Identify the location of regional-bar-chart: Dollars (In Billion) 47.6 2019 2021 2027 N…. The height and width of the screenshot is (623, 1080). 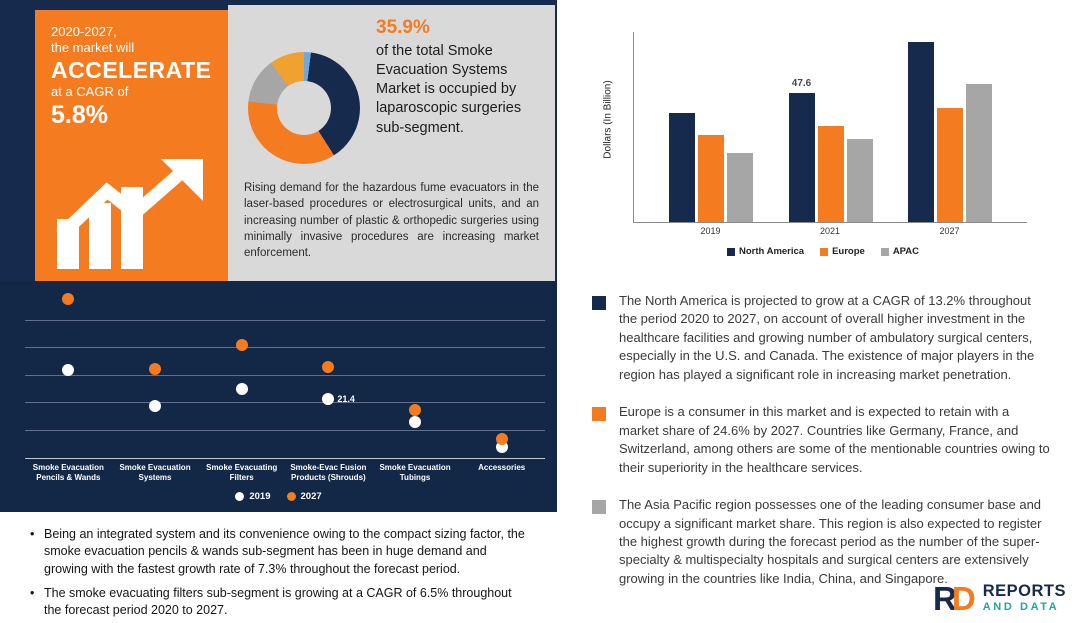
(815, 144).